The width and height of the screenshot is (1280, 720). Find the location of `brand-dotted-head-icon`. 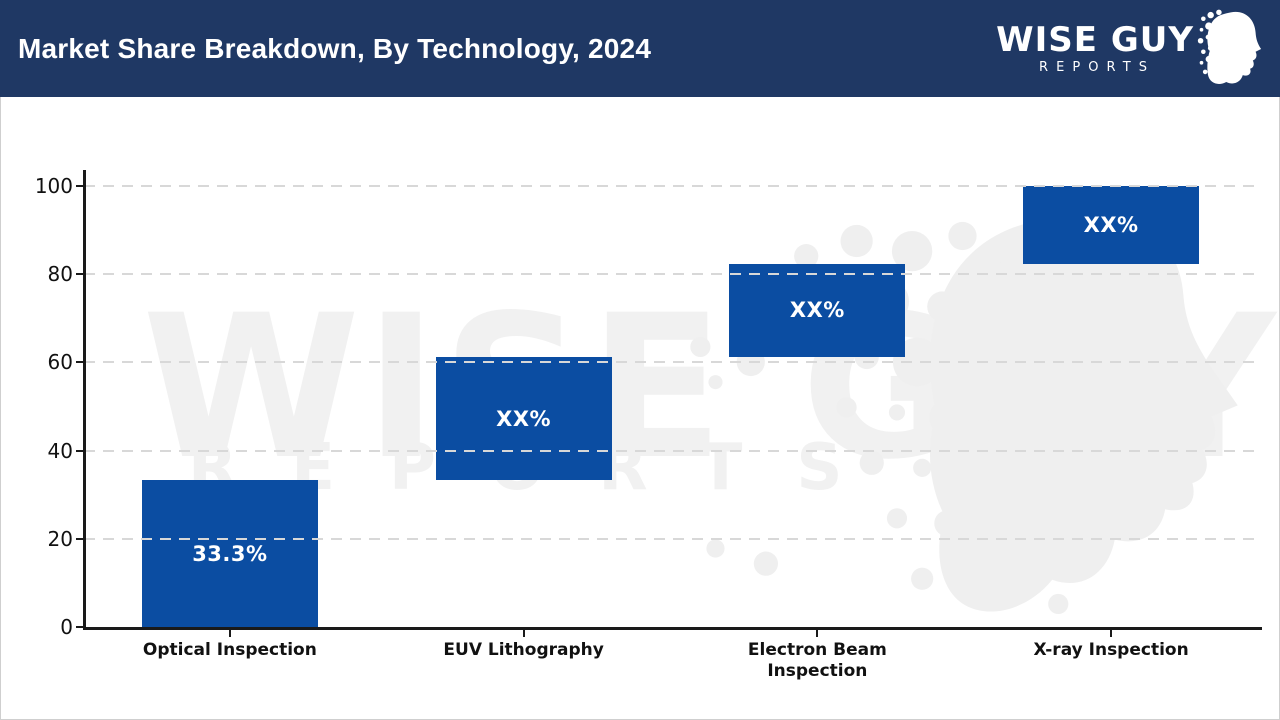

brand-dotted-head-icon is located at coordinates (1229, 46).